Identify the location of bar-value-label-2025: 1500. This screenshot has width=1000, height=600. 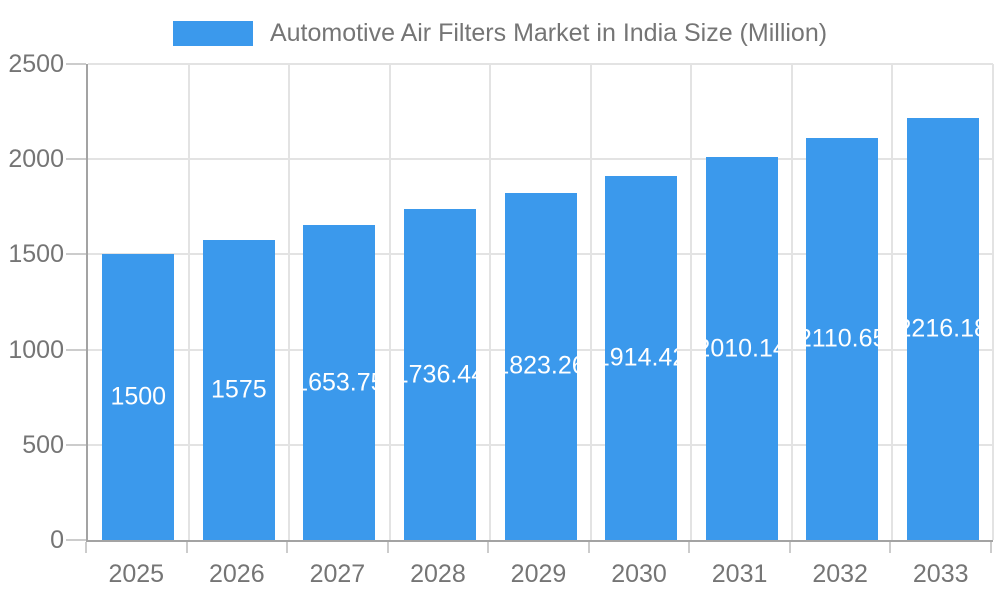
(138, 396).